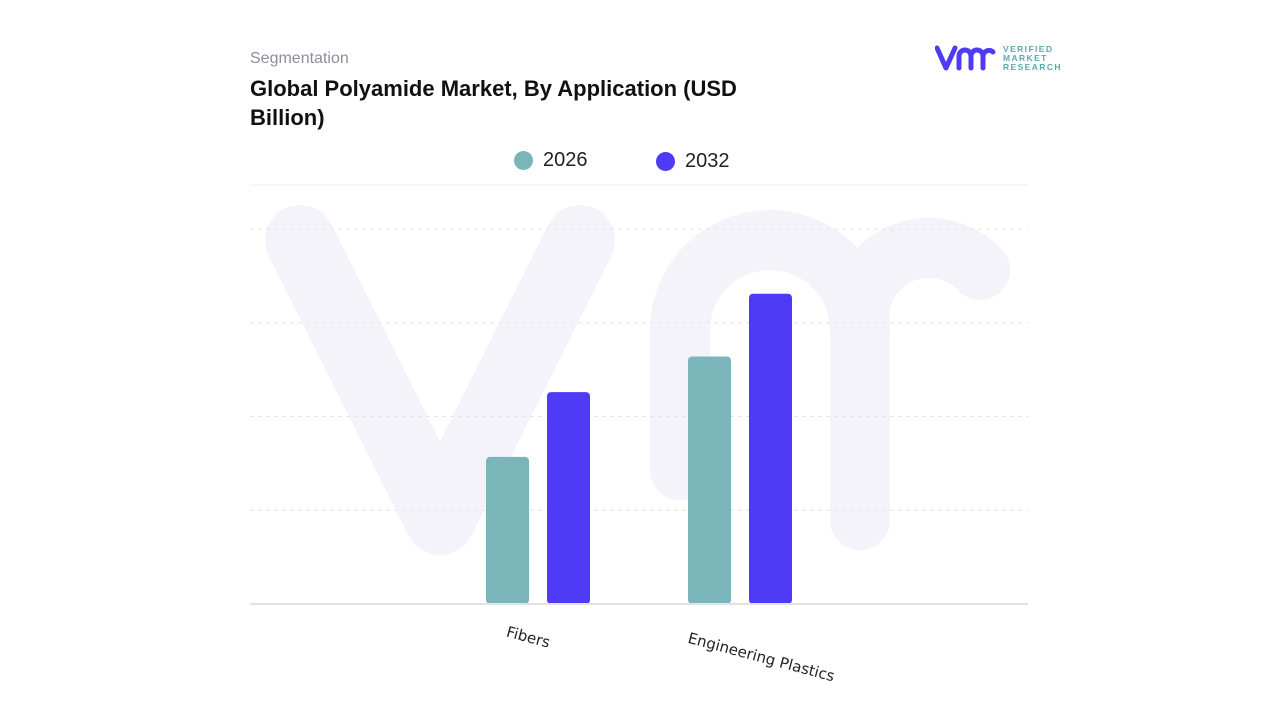 Image resolution: width=1280 pixels, height=720 pixels. I want to click on x-tick-label: Engineering Plastics, so click(761, 657).